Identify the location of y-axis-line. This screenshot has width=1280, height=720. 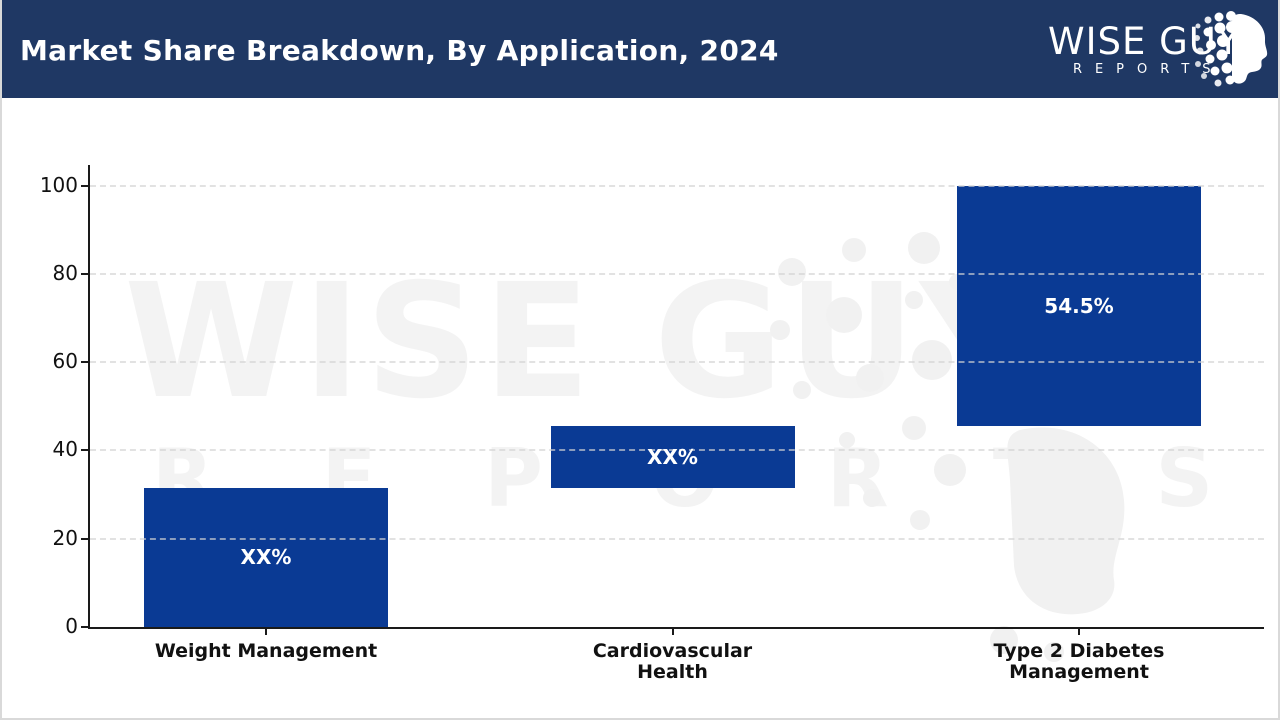
(89, 397).